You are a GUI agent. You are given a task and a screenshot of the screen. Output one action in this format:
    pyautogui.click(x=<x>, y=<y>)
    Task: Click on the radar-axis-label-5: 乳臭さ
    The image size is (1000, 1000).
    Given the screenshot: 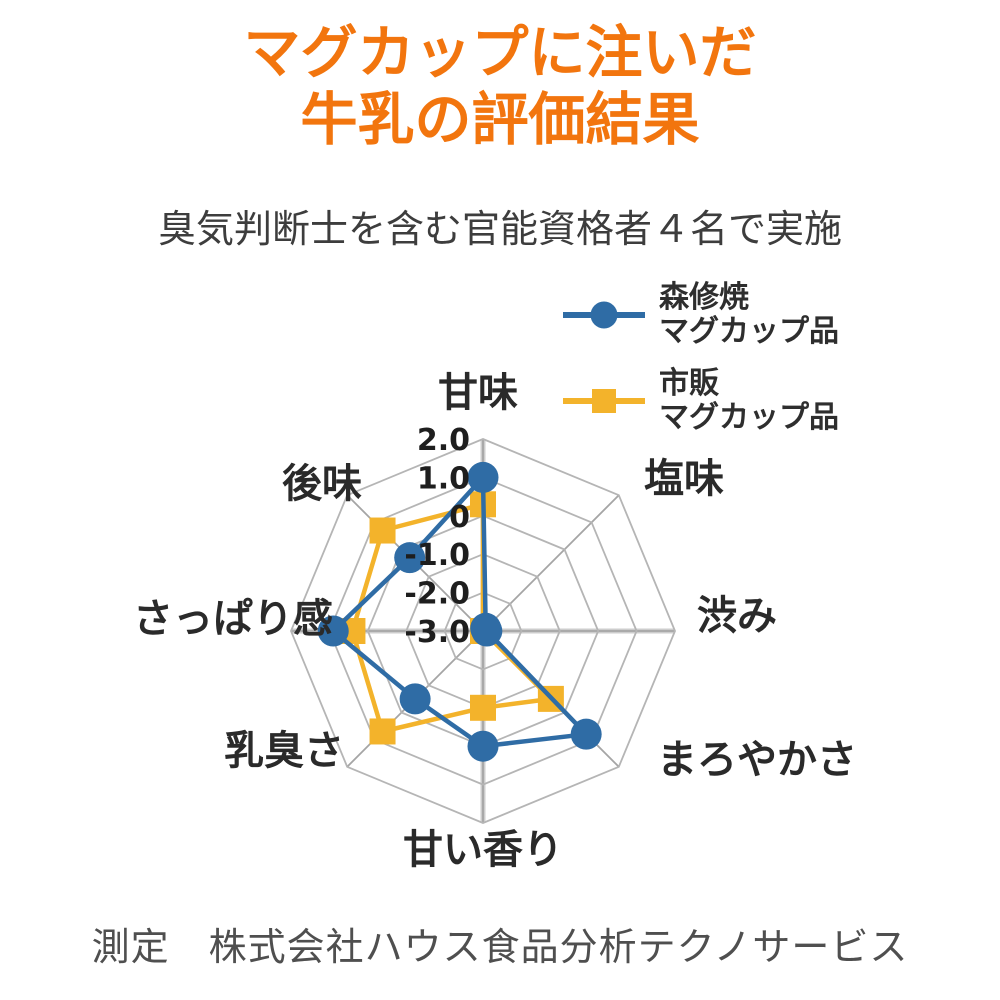 What is the action you would take?
    pyautogui.click(x=284, y=751)
    